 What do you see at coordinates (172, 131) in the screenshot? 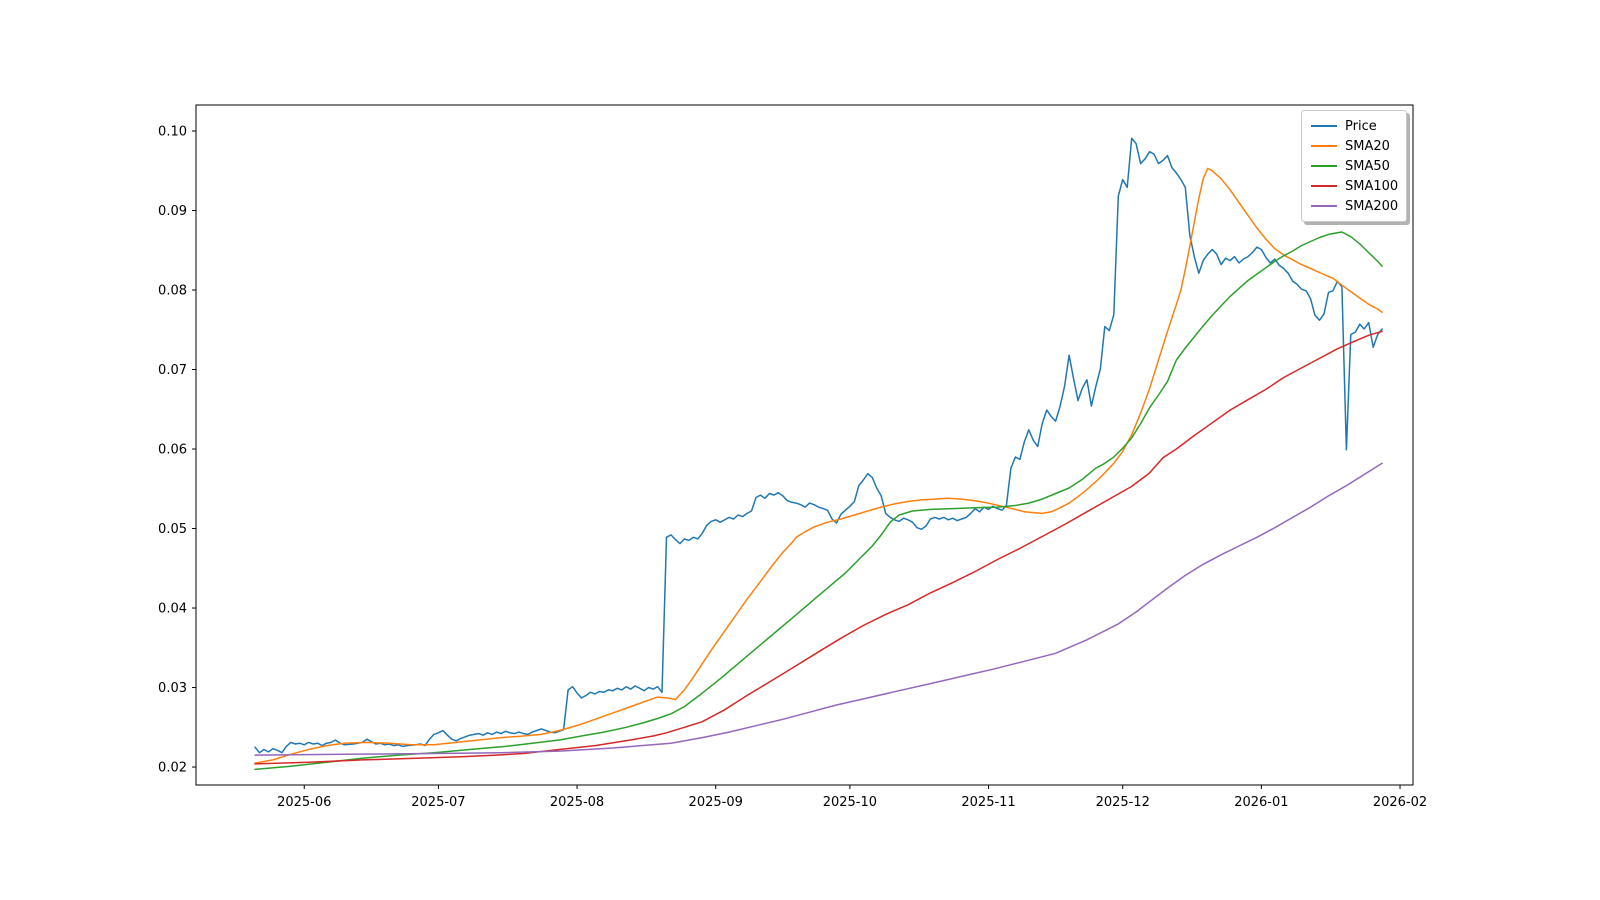
I see `y-tick-label: 0.10` at bounding box center [172, 131].